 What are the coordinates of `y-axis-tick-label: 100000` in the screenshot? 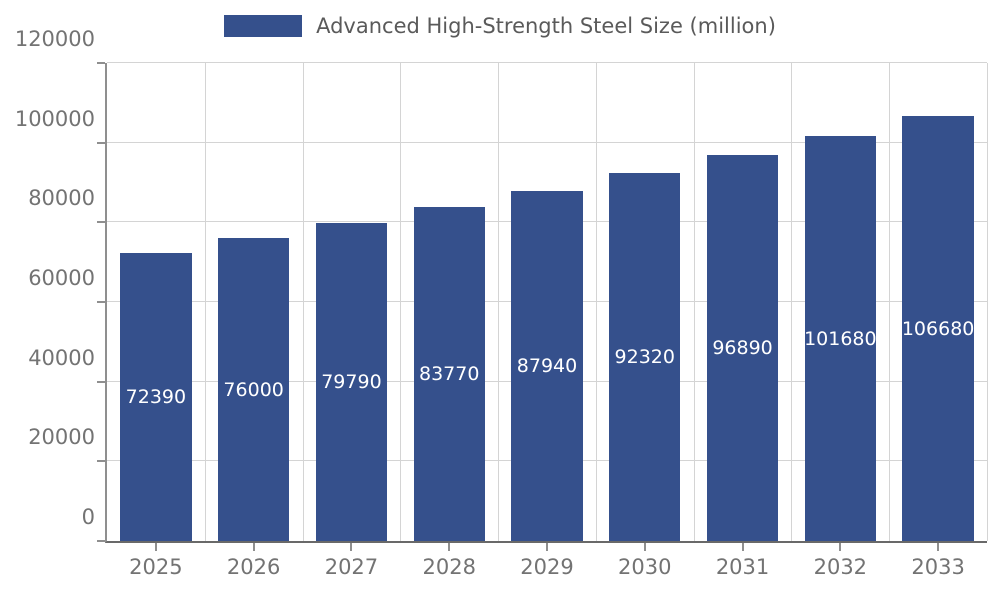 It's located at (54, 118).